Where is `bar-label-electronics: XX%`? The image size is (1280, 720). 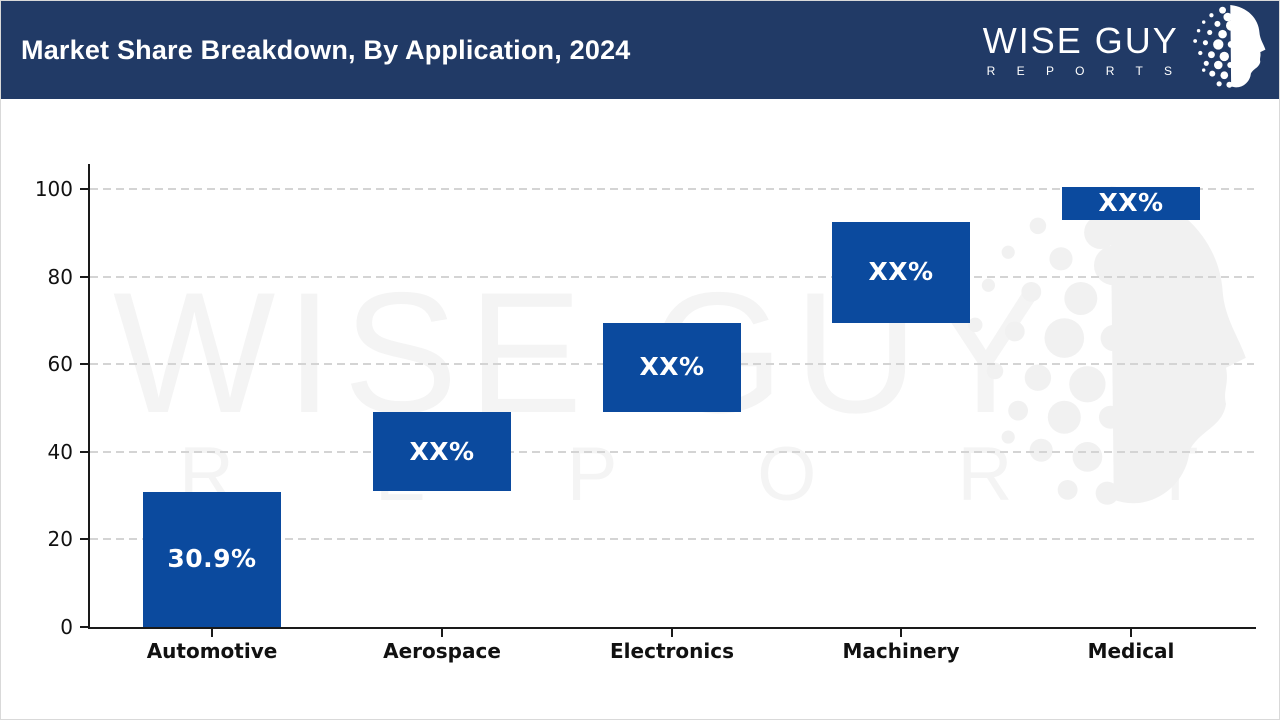 bar-label-electronics: XX% is located at coordinates (672, 367).